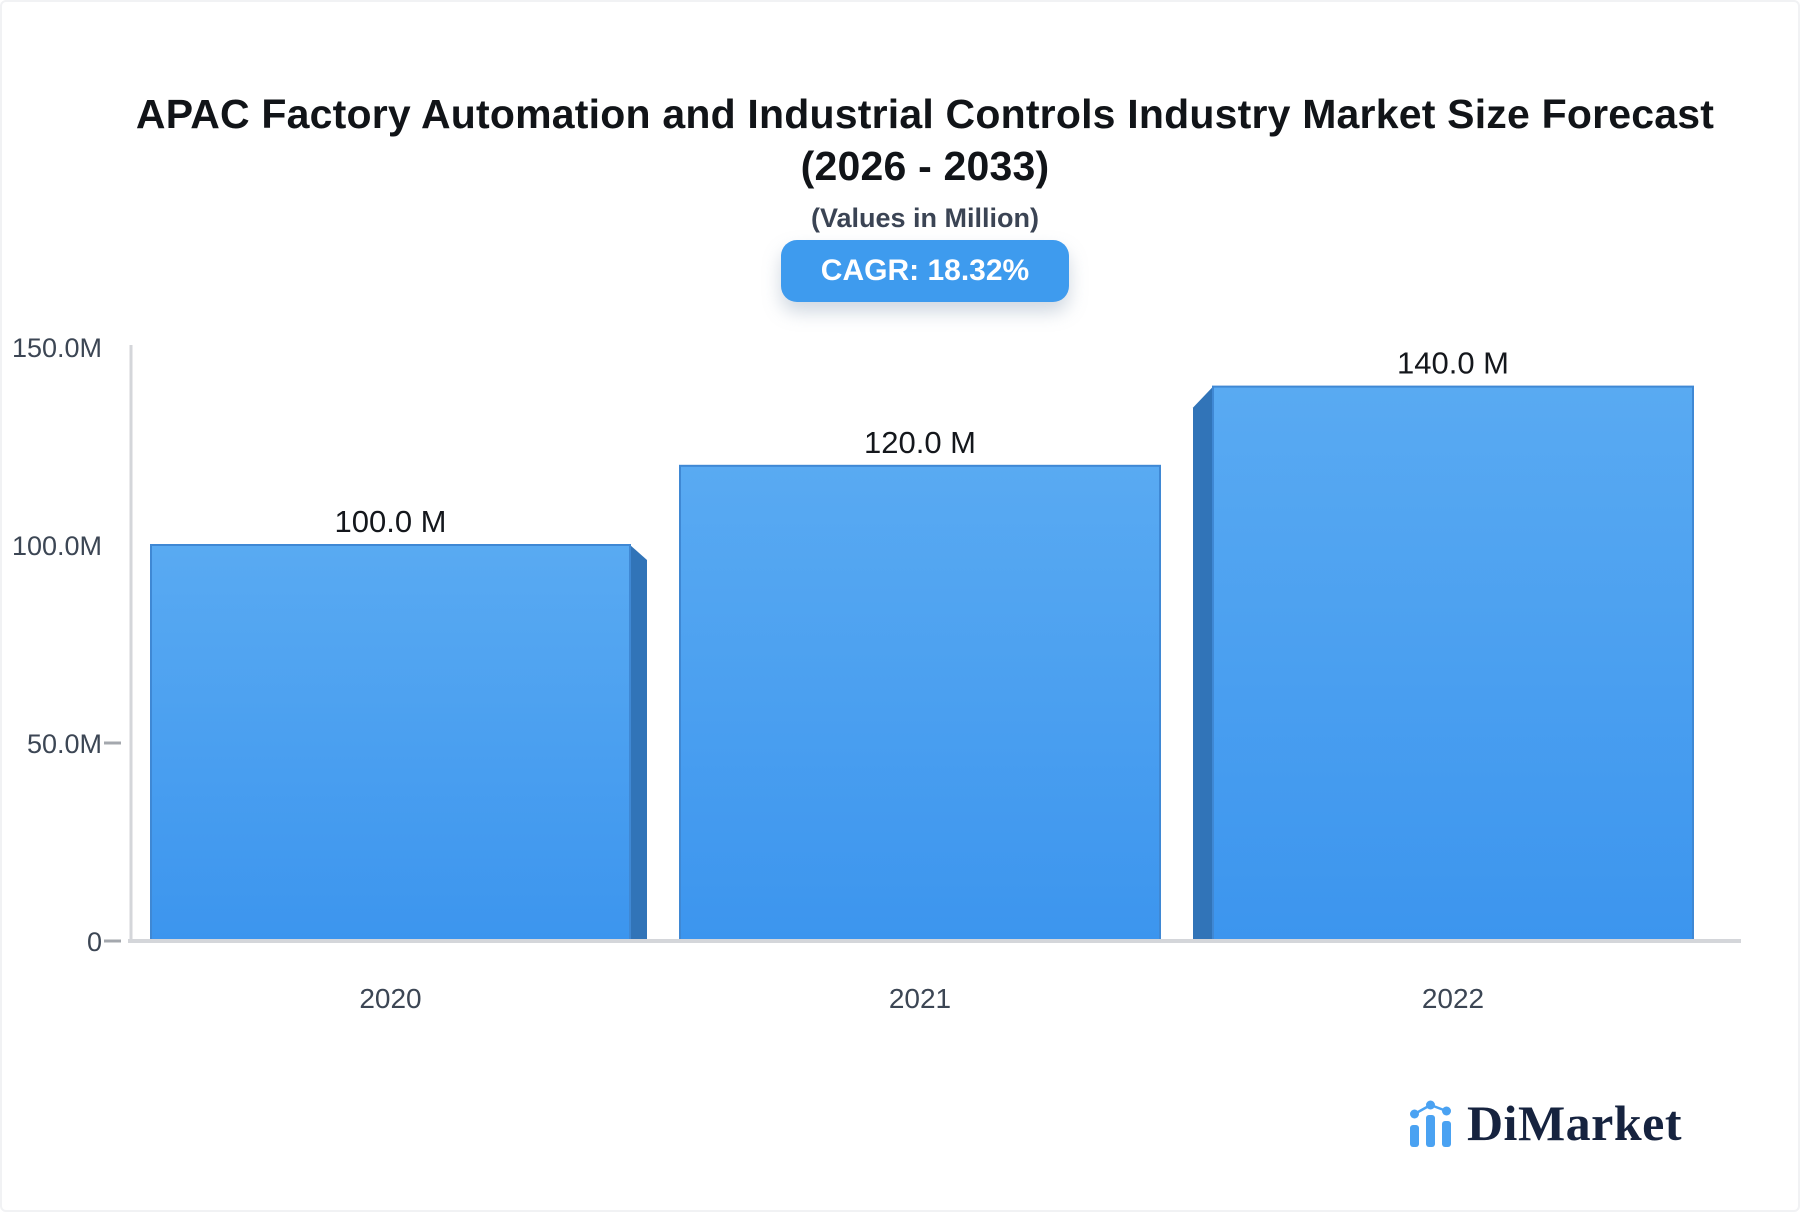 This screenshot has height=1212, width=1800. I want to click on y-tick-label-50: 50.0M, so click(64, 744).